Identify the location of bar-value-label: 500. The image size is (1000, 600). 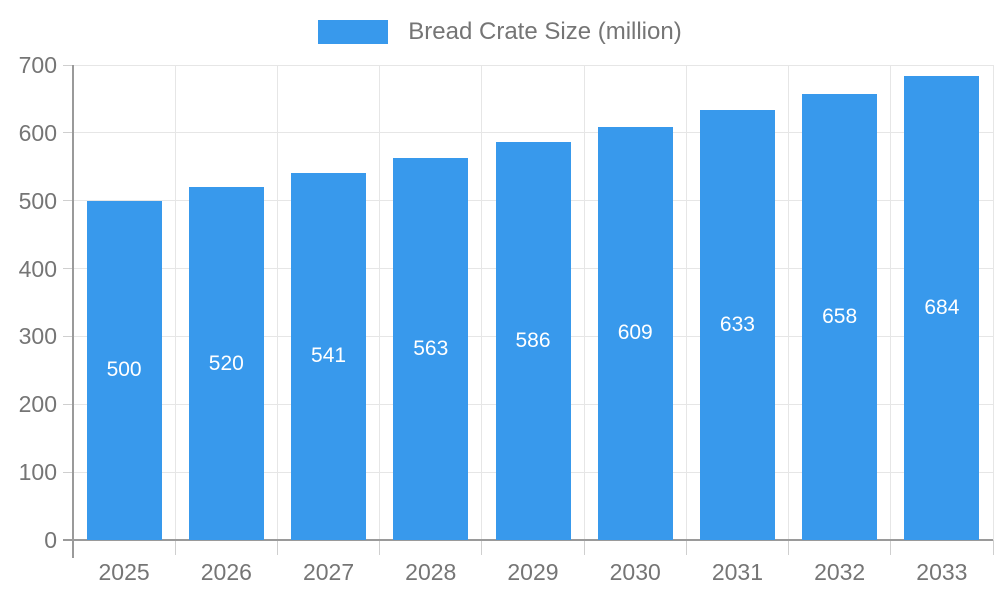
(124, 370).